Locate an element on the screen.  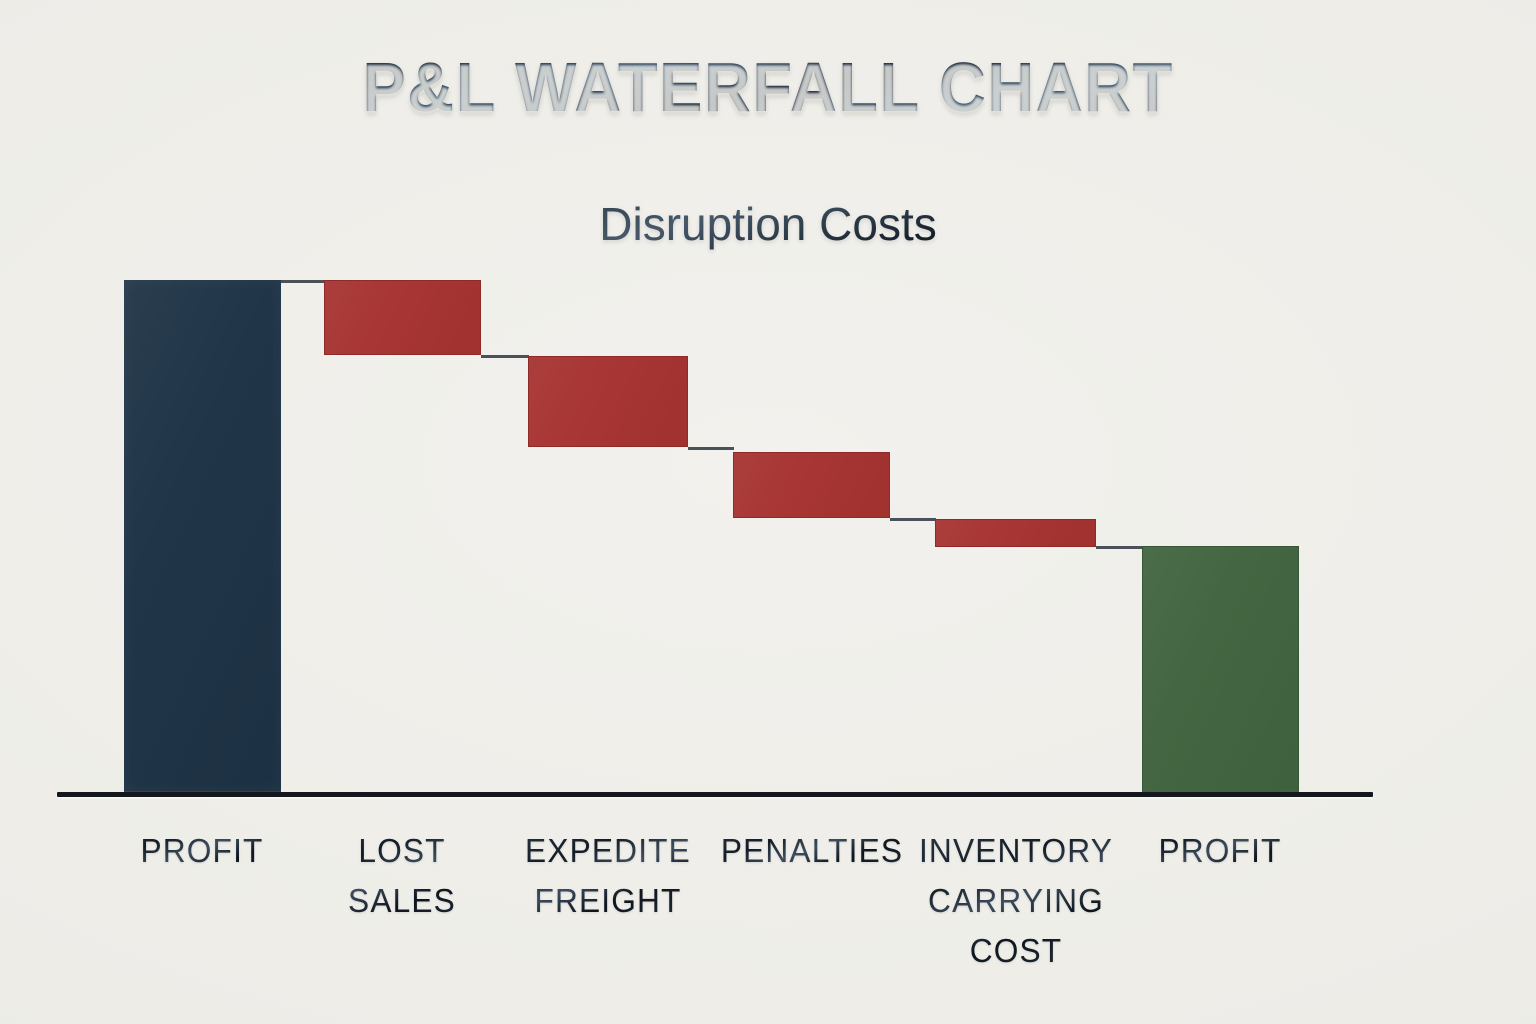
axis-label-profit-end: PROFIT is located at coordinates (1219, 851).